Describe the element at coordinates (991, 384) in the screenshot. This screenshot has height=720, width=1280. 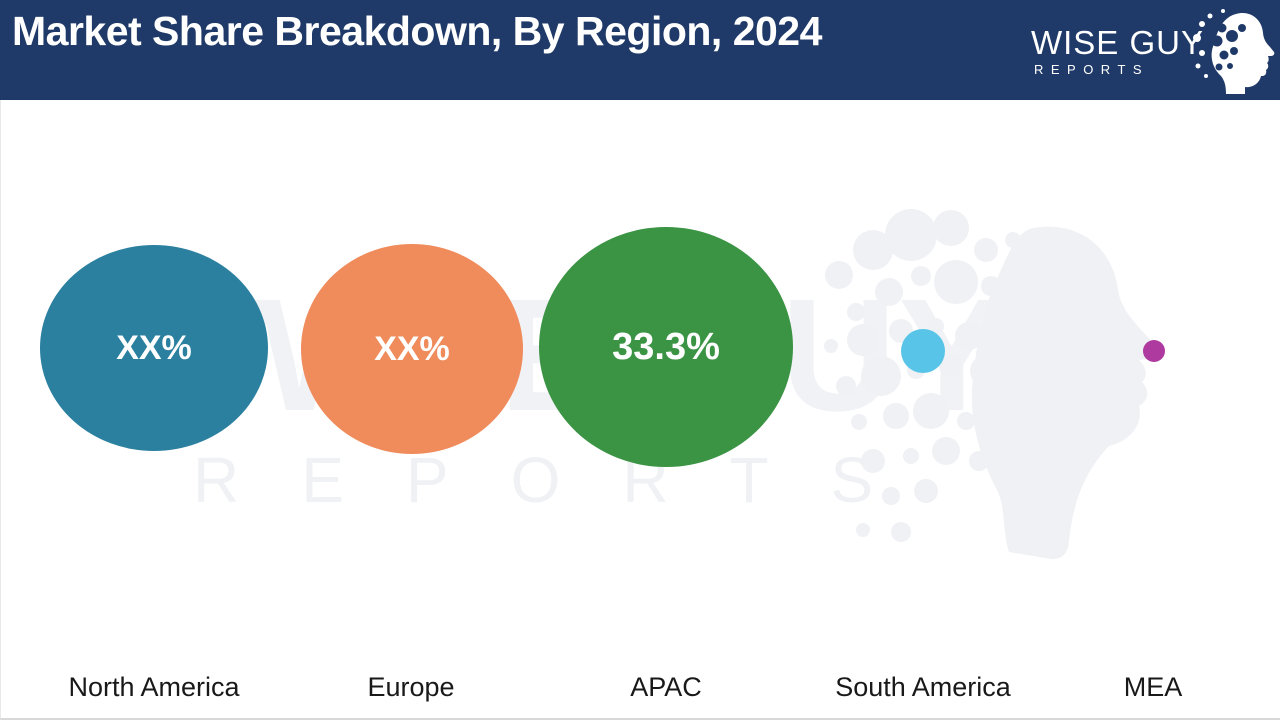
I see `watermark-head-icon` at that location.